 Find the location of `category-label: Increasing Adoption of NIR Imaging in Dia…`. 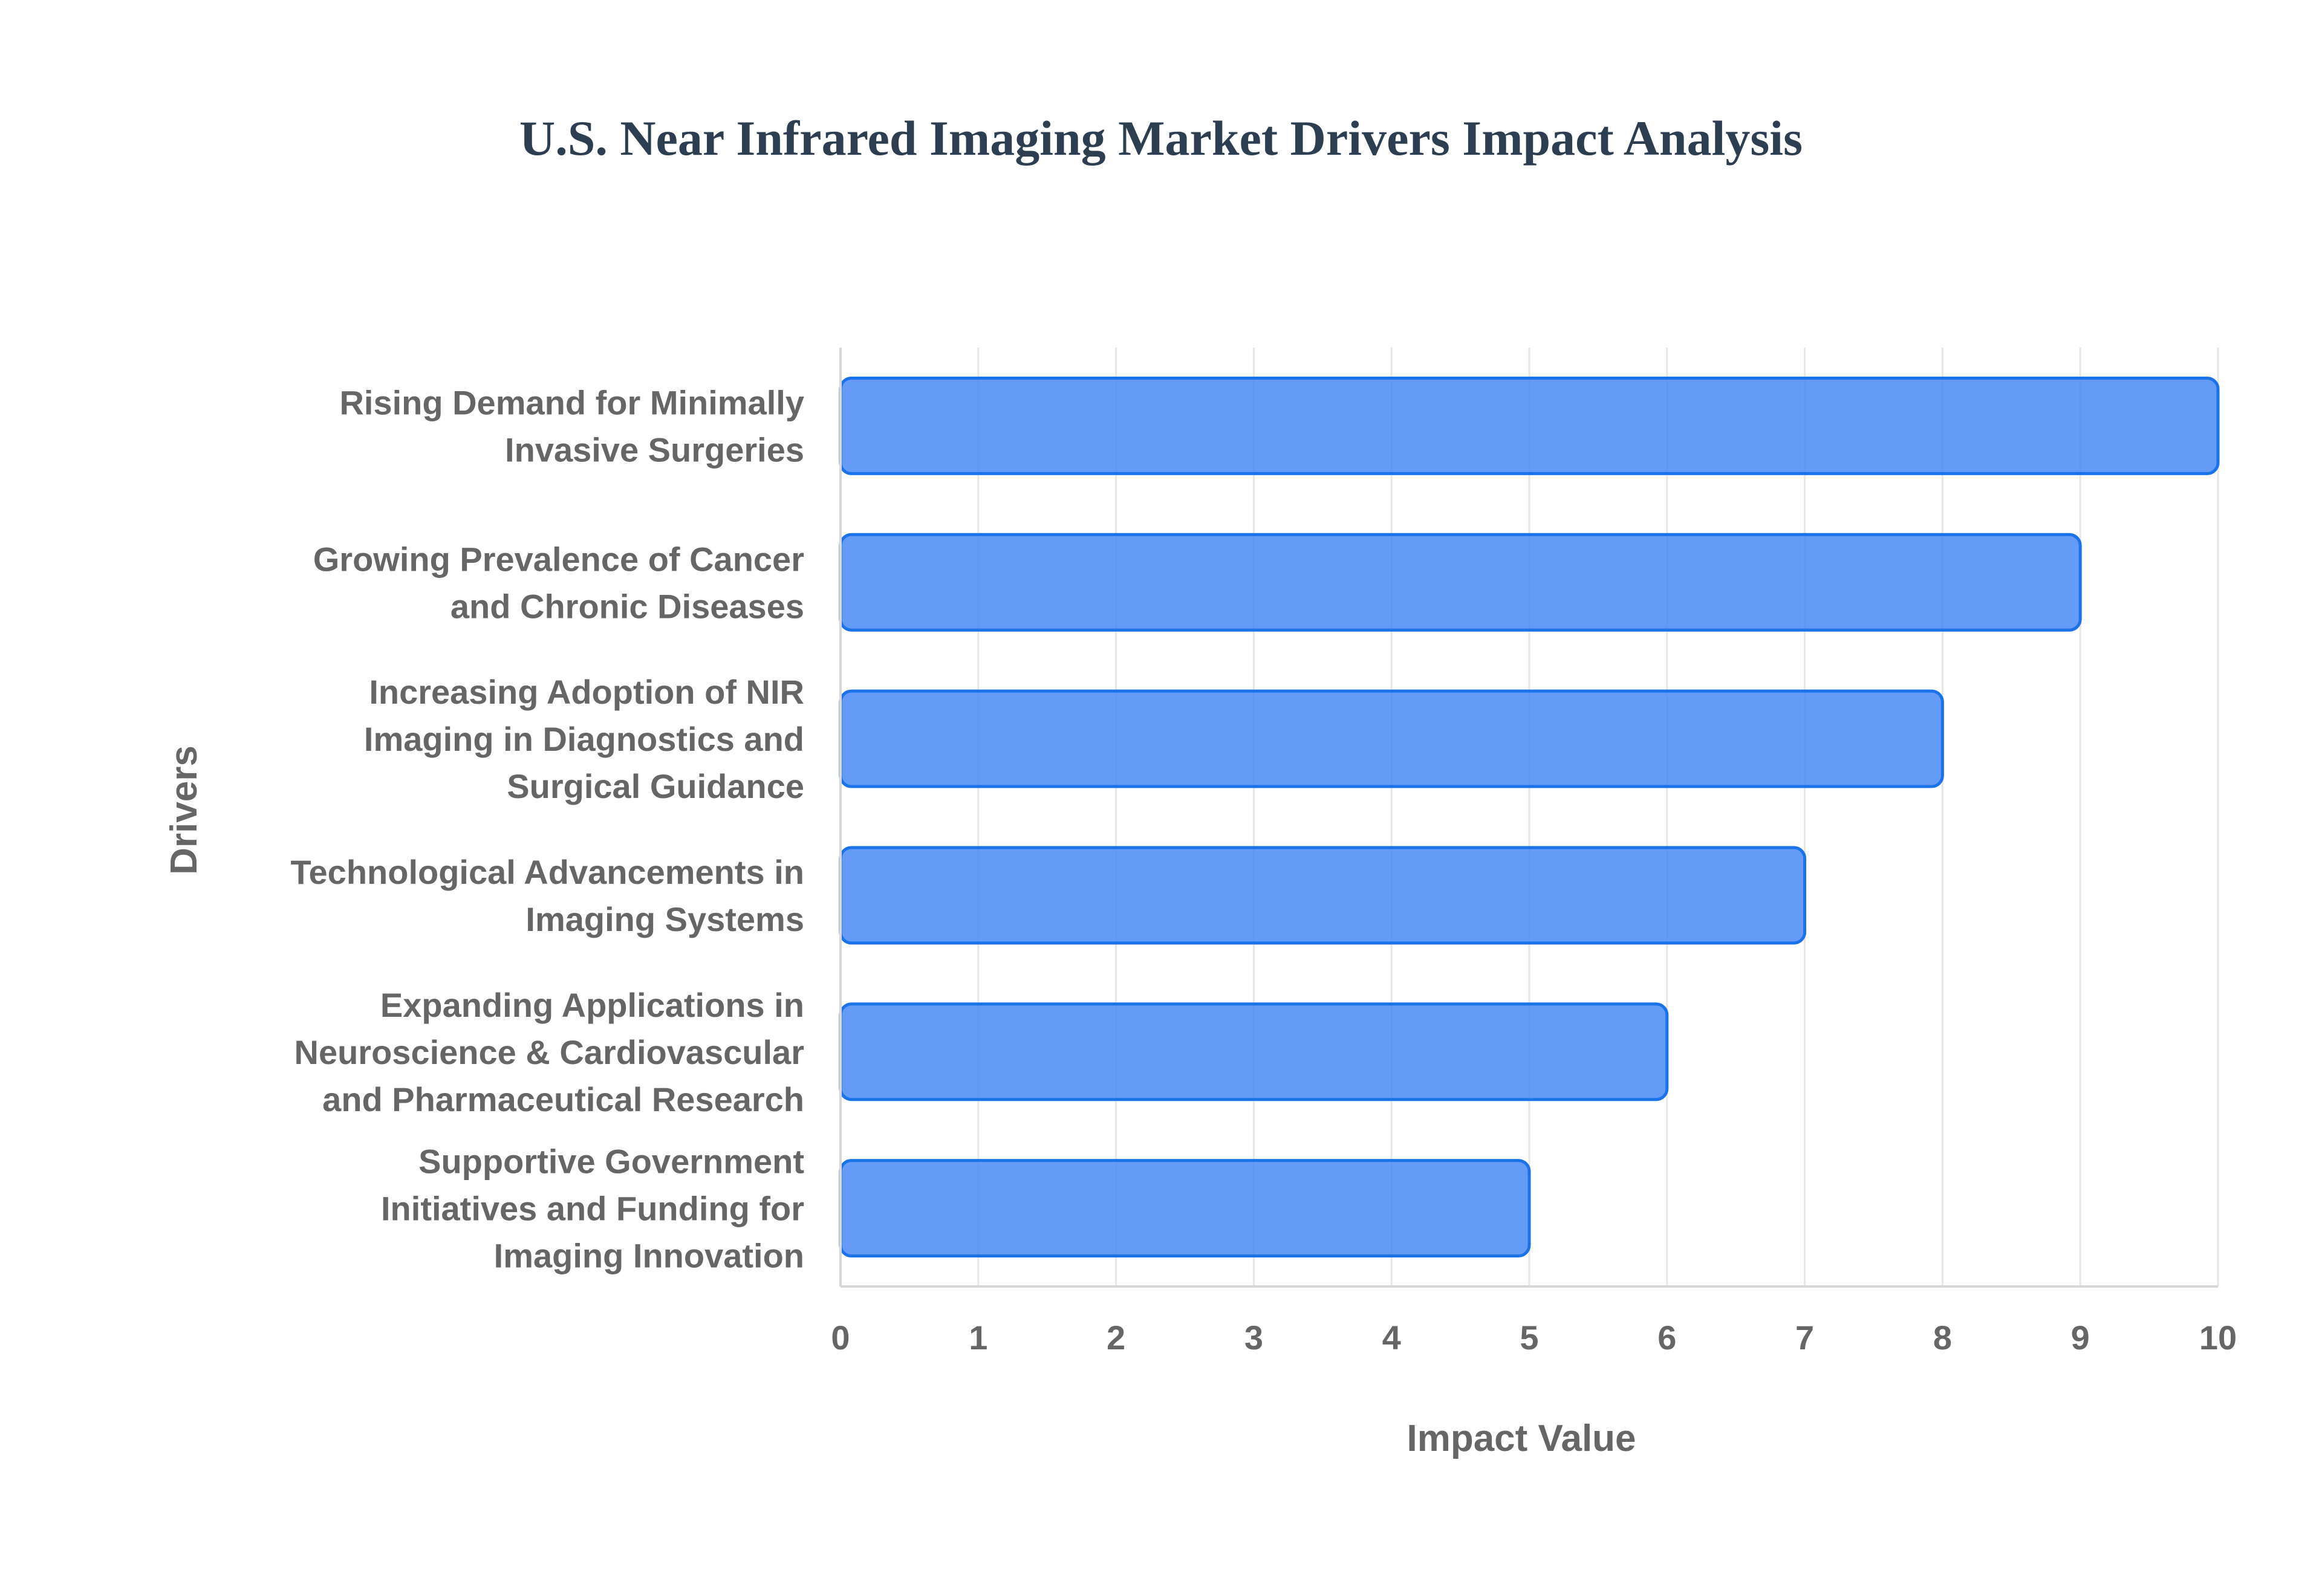

category-label: Increasing Adoption of NIR Imaging in Dia… is located at coordinates (584, 739).